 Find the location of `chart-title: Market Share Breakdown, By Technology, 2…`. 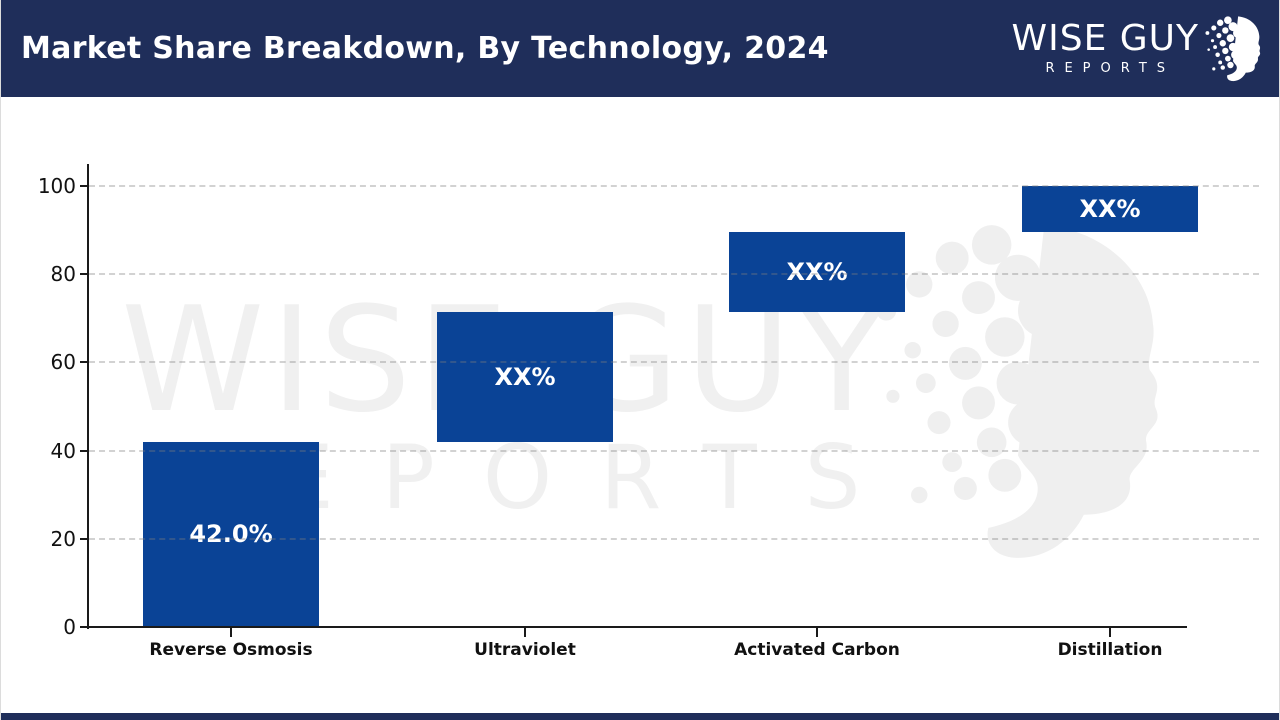

chart-title: Market Share Breakdown, By Technology, 2… is located at coordinates (425, 48).